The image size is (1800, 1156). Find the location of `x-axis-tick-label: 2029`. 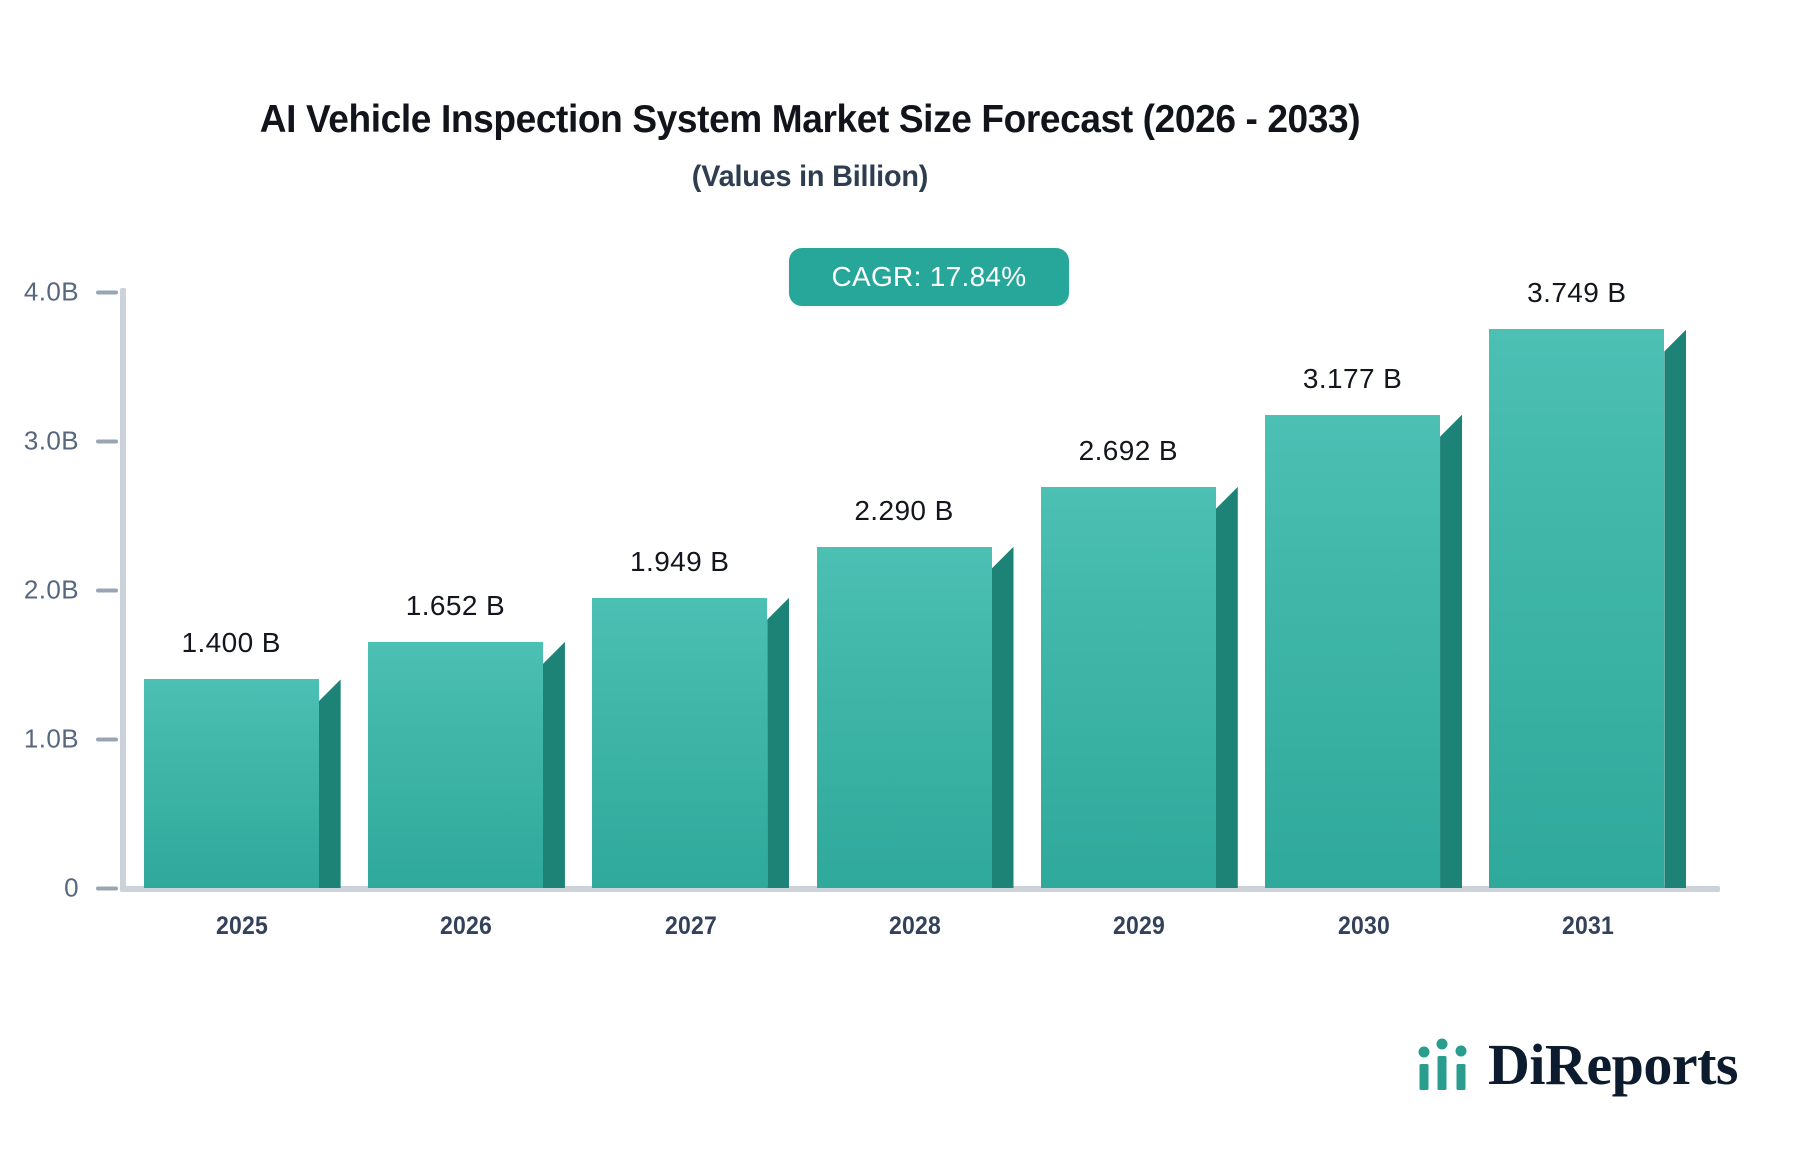

x-axis-tick-label: 2029 is located at coordinates (1139, 926).